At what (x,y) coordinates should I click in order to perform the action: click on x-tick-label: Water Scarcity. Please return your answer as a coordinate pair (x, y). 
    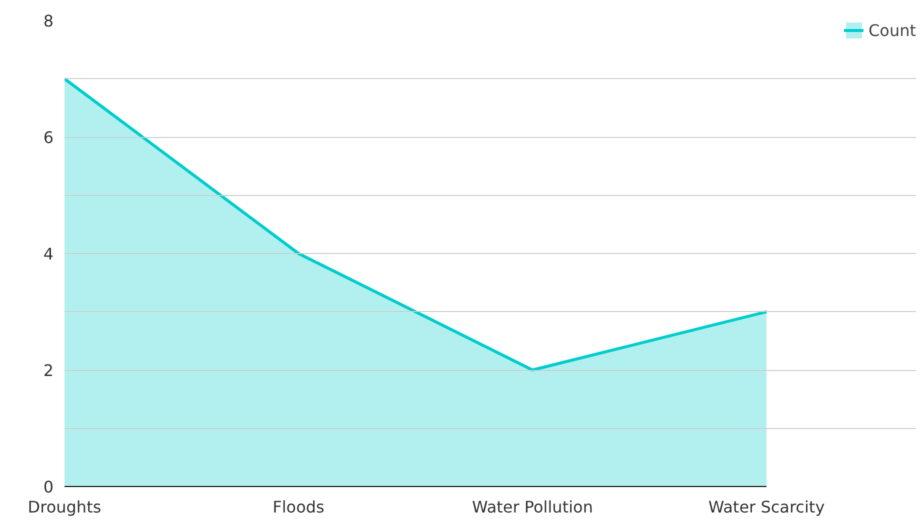
    Looking at the image, I should click on (766, 507).